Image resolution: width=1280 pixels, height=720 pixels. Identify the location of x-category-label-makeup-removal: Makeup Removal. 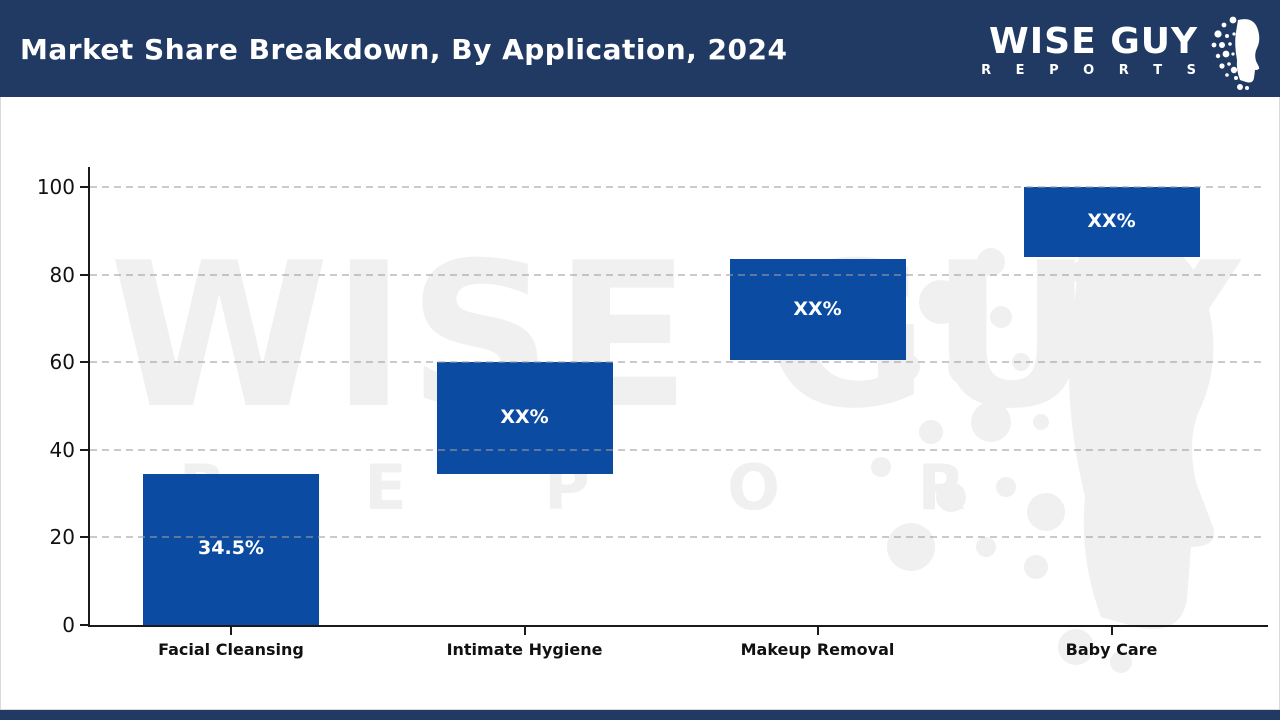
(817, 649).